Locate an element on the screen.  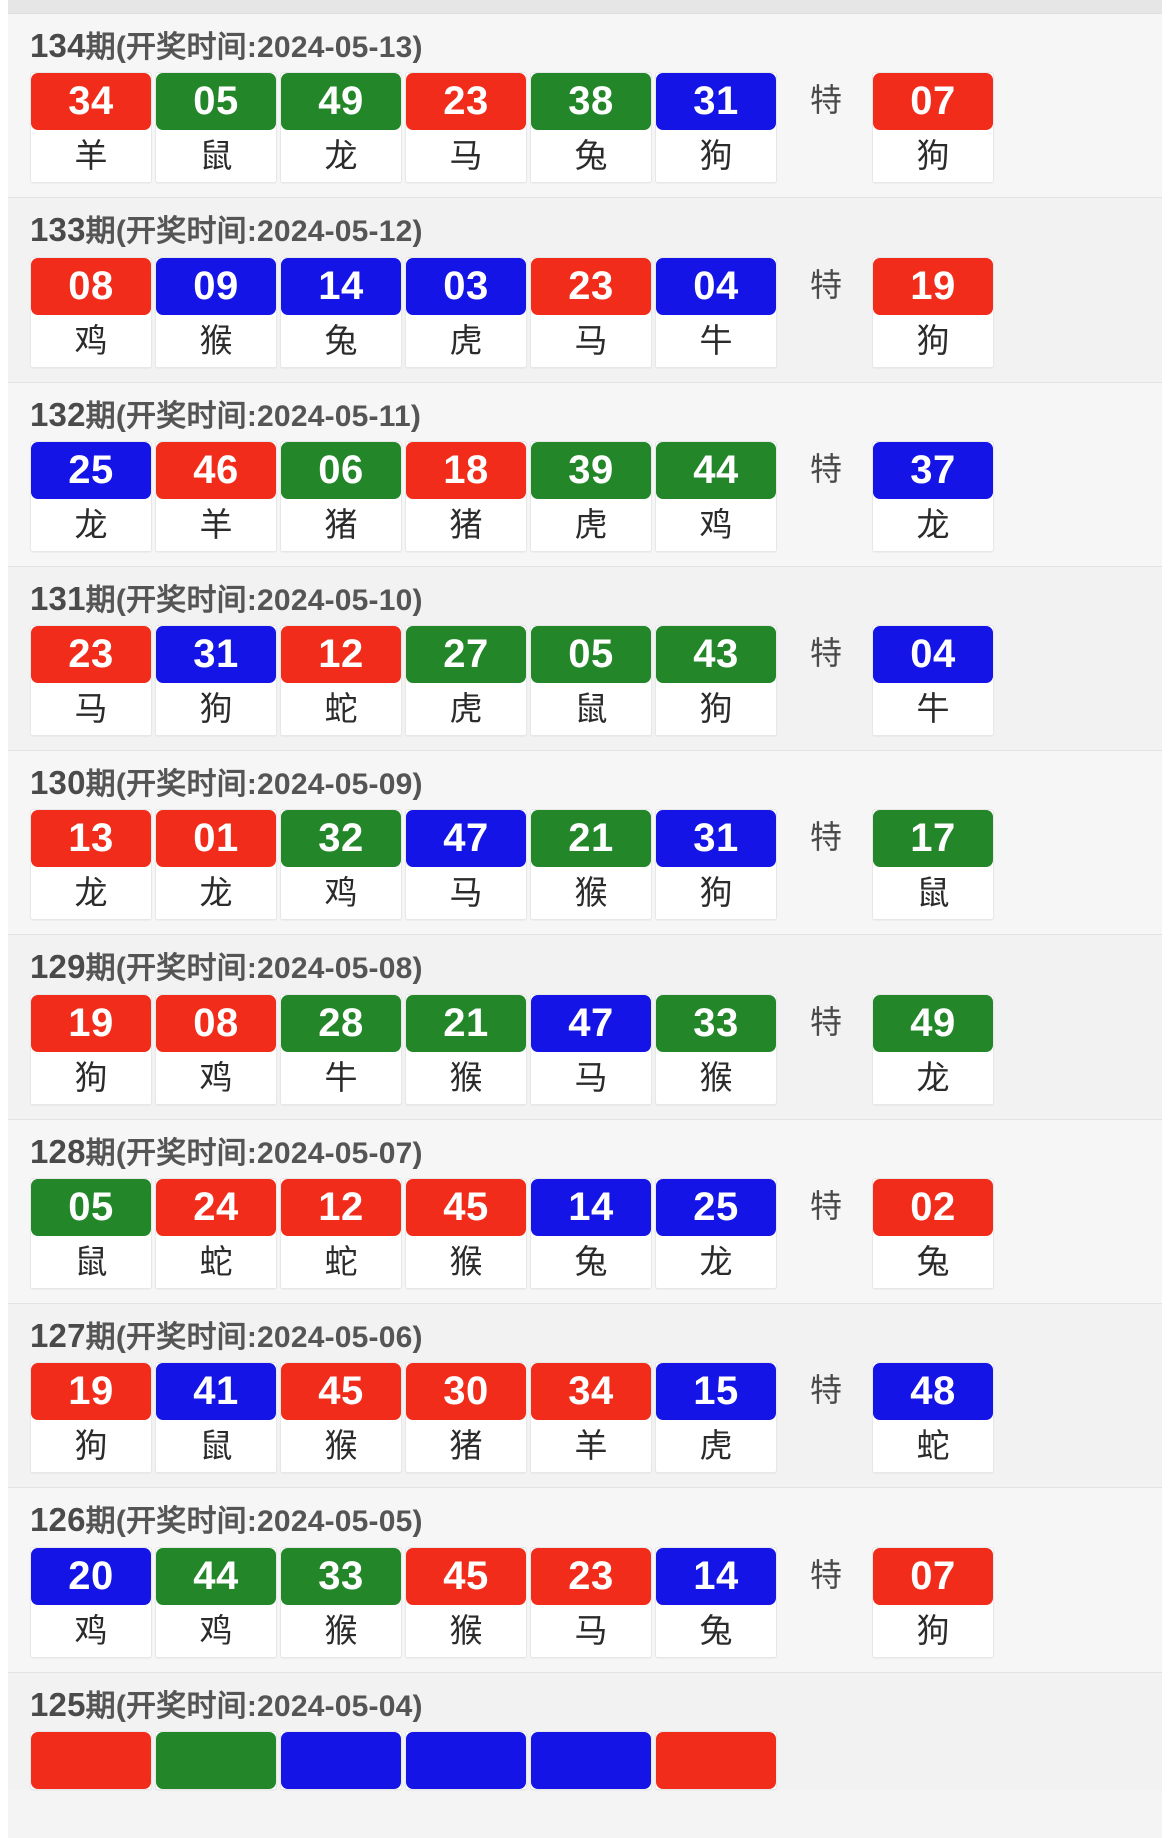
ball-cell: 32 鸡 is located at coordinates (341, 865).